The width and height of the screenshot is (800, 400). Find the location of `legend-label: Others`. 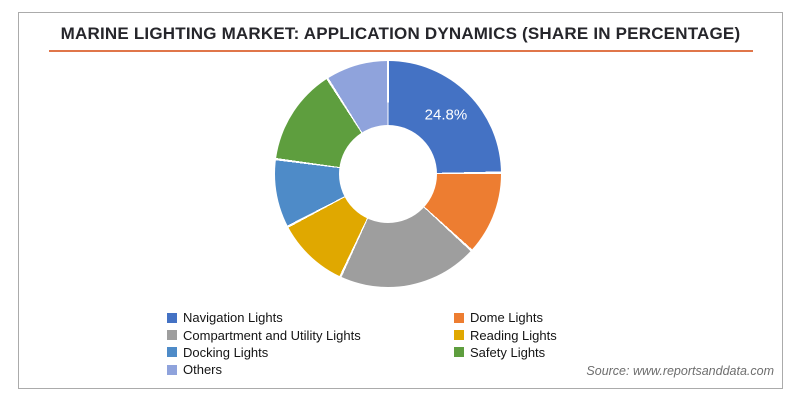

legend-label: Others is located at coordinates (203, 370).